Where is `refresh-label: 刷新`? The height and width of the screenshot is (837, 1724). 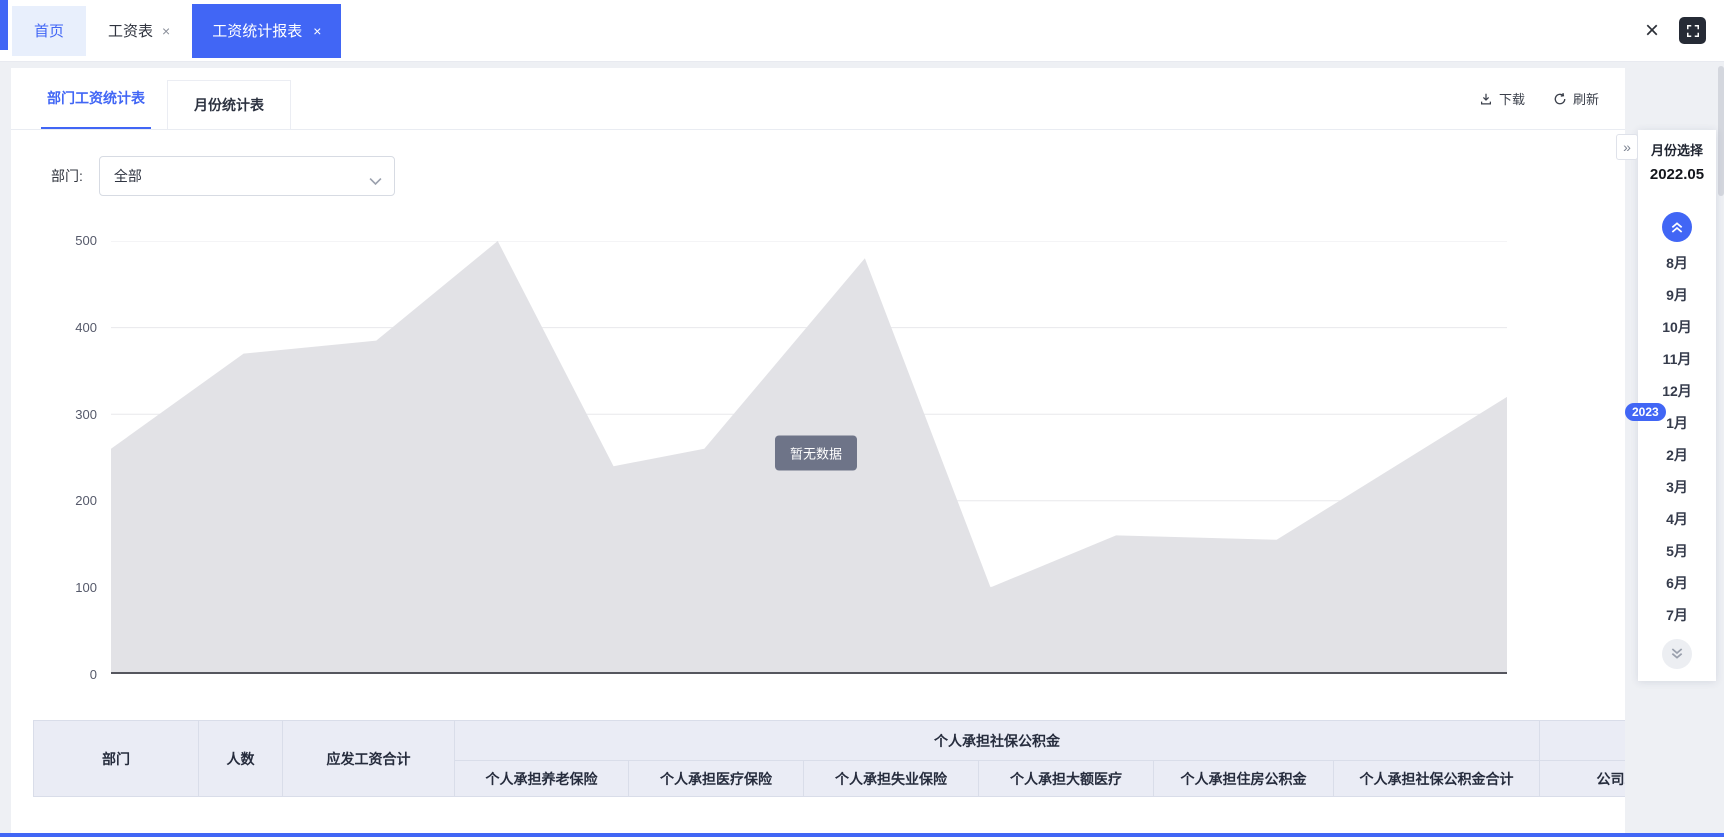
refresh-label: 刷新 is located at coordinates (1585, 99).